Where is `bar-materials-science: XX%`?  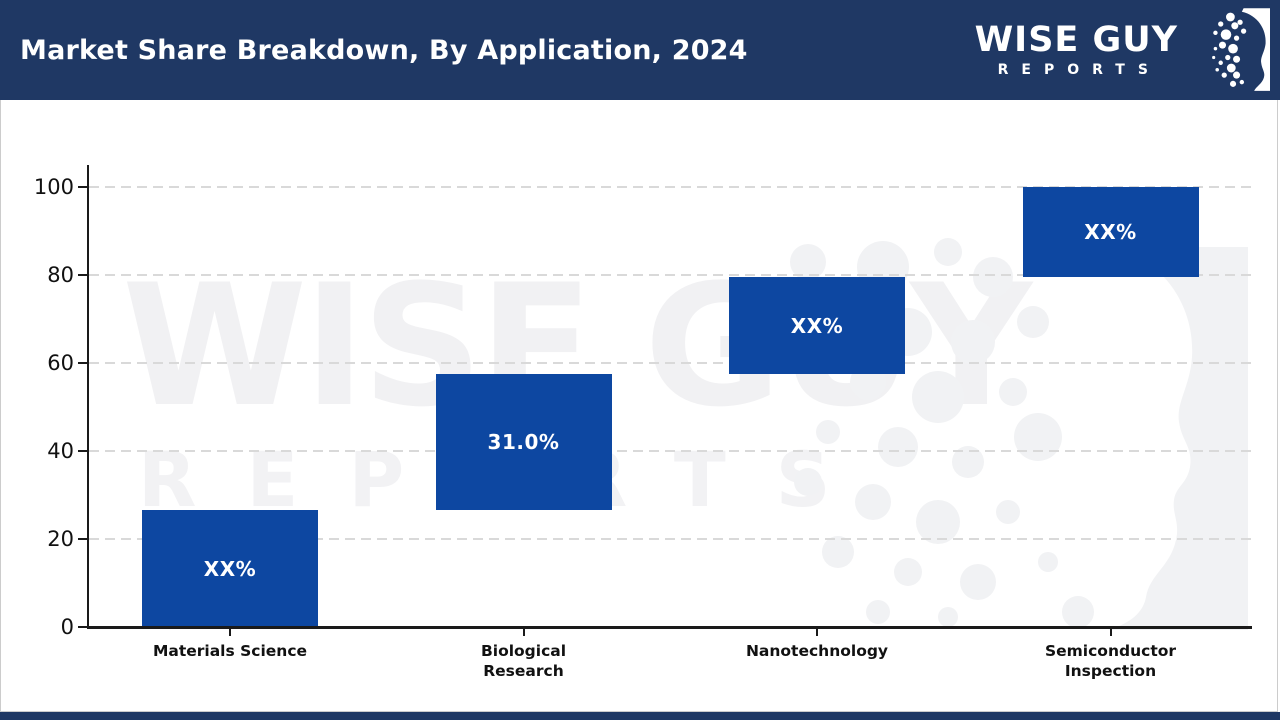 bar-materials-science: XX% is located at coordinates (230, 568).